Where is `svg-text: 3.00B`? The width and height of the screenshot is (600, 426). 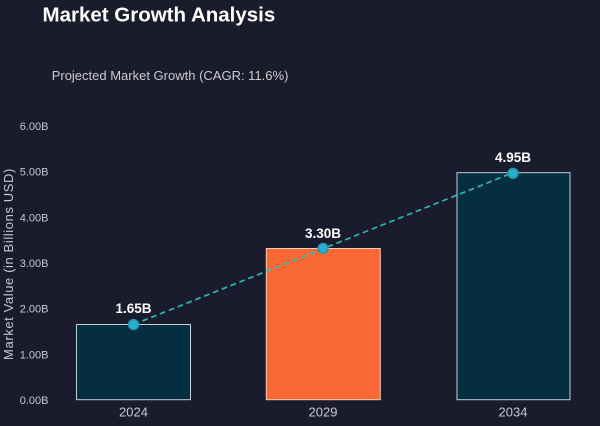
svg-text: 3.00B is located at coordinates (34, 264).